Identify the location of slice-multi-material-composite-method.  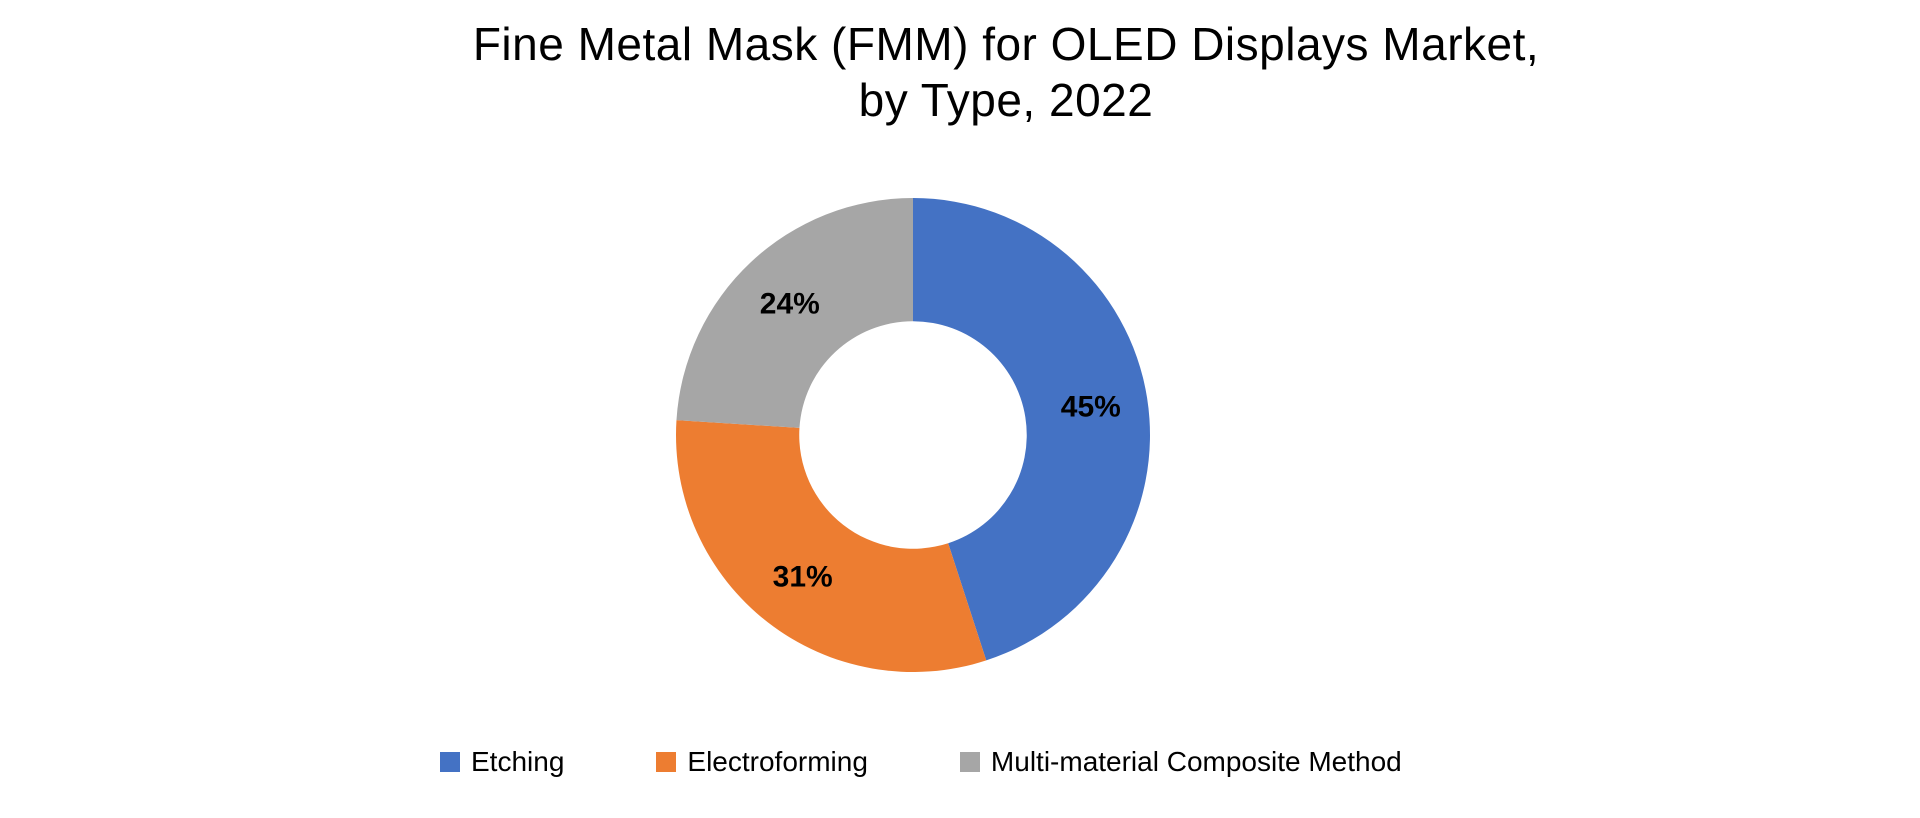
(794, 313).